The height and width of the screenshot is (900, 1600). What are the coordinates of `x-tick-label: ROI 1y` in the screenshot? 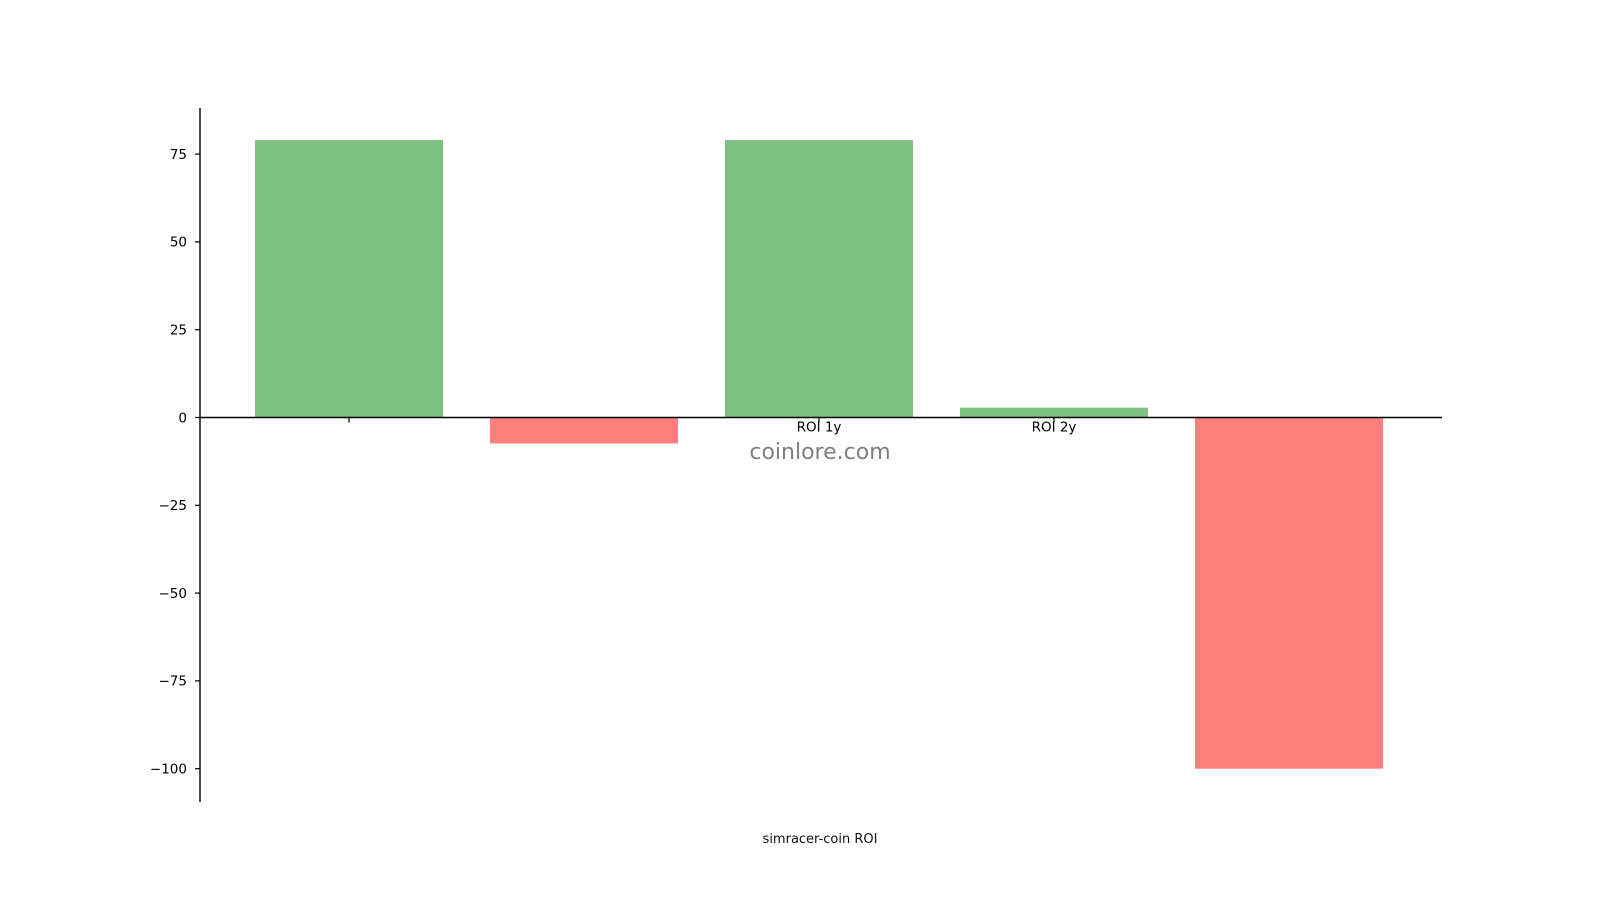 It's located at (819, 428).